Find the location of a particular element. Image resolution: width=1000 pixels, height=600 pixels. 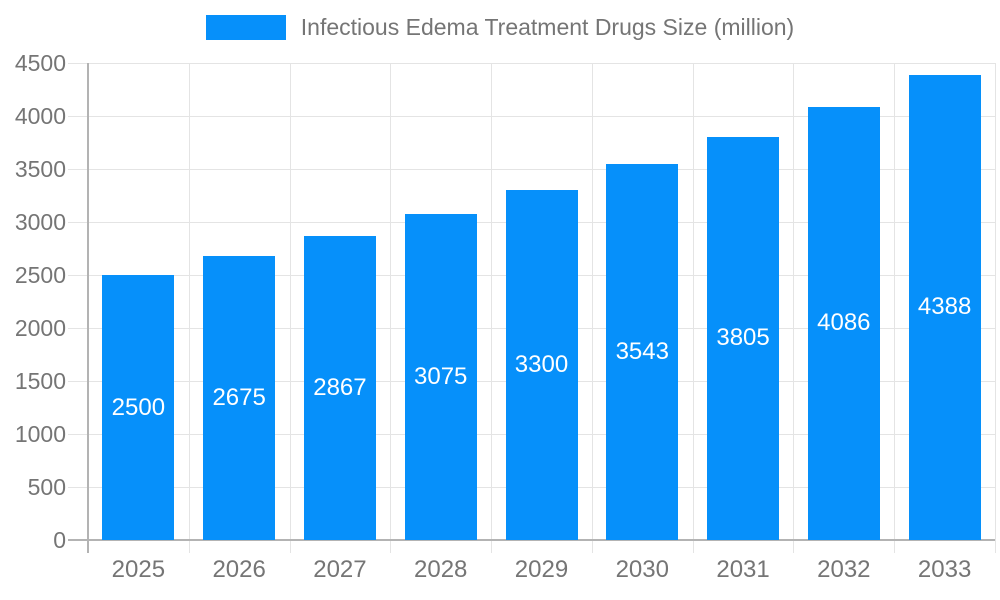

x-axis-tick-label: 2033 is located at coordinates (944, 569).